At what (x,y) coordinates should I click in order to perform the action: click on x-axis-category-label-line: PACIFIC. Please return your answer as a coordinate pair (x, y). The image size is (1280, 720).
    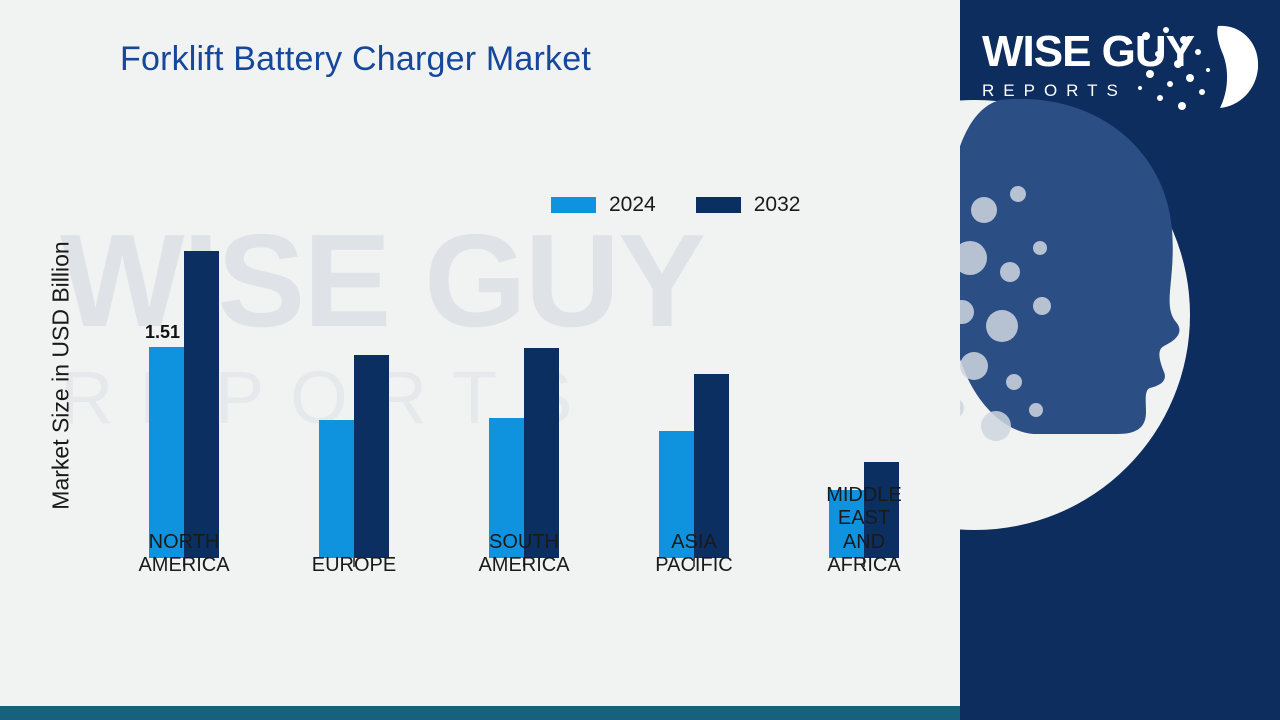
    Looking at the image, I should click on (694, 565).